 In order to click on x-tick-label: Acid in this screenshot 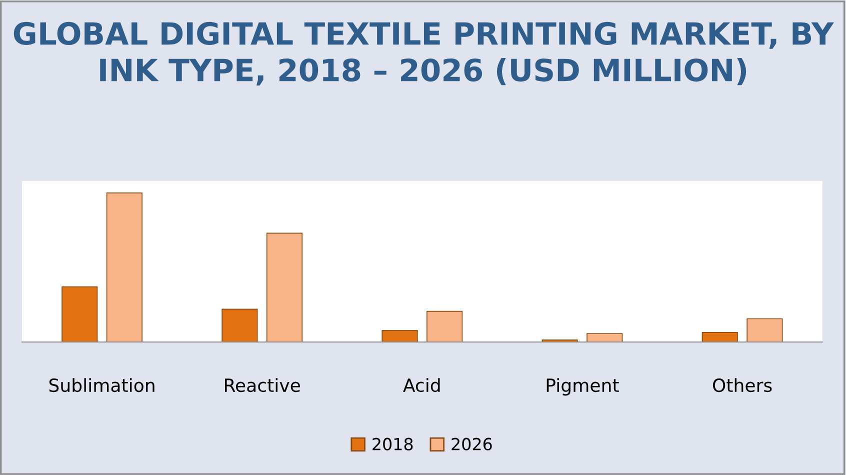, I will do `click(421, 385)`.